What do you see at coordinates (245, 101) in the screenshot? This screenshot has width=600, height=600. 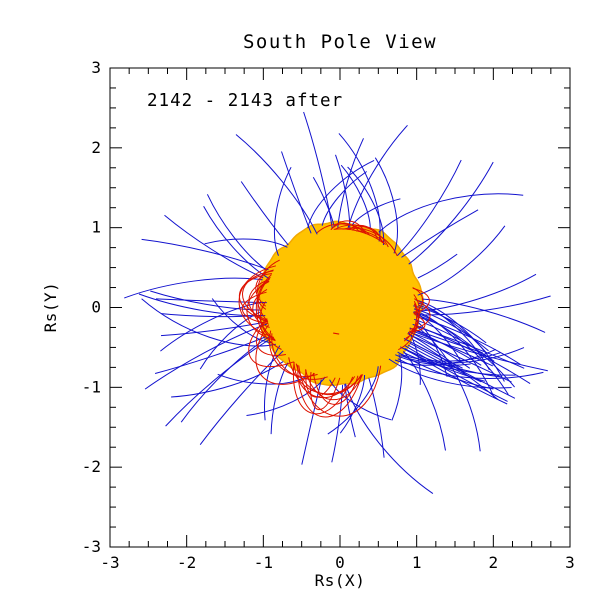 I see `annotation-label: 2142 - 2143 after` at bounding box center [245, 101].